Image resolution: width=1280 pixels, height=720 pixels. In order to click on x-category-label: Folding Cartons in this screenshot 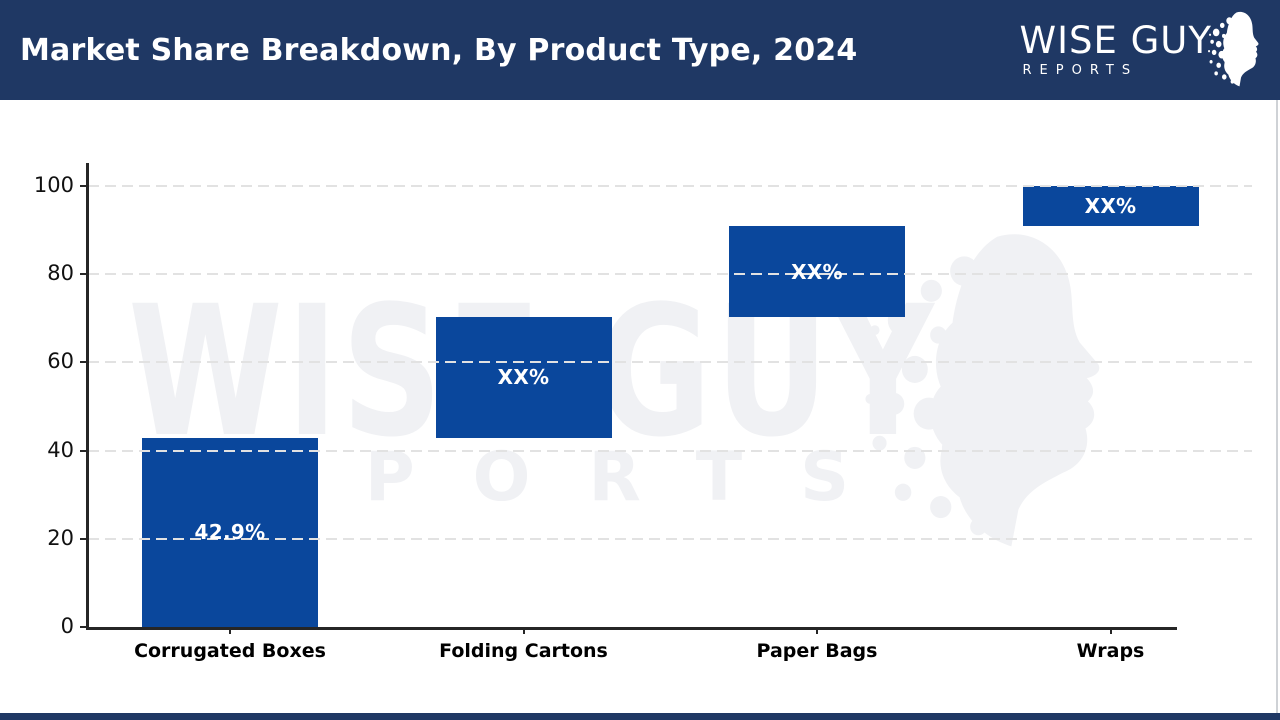, I will do `click(523, 651)`.